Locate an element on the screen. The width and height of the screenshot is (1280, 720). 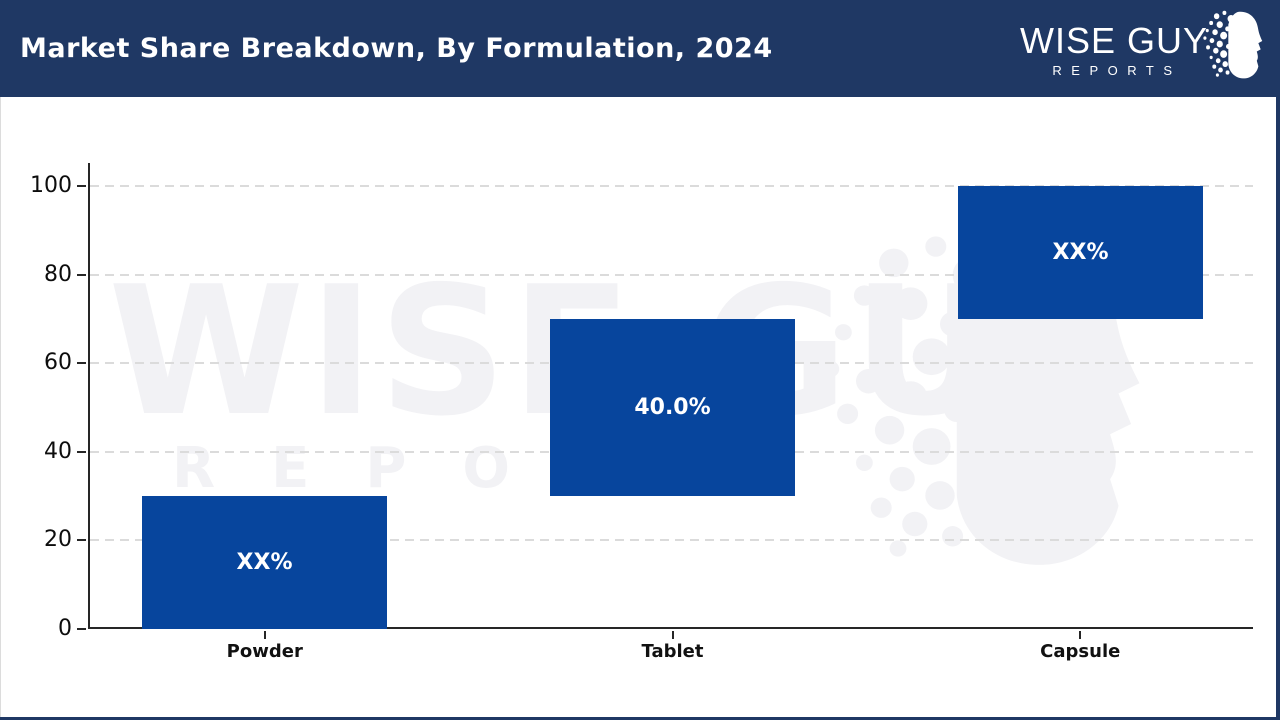
bar-value-label-tablet: 40.0% is located at coordinates (672, 407).